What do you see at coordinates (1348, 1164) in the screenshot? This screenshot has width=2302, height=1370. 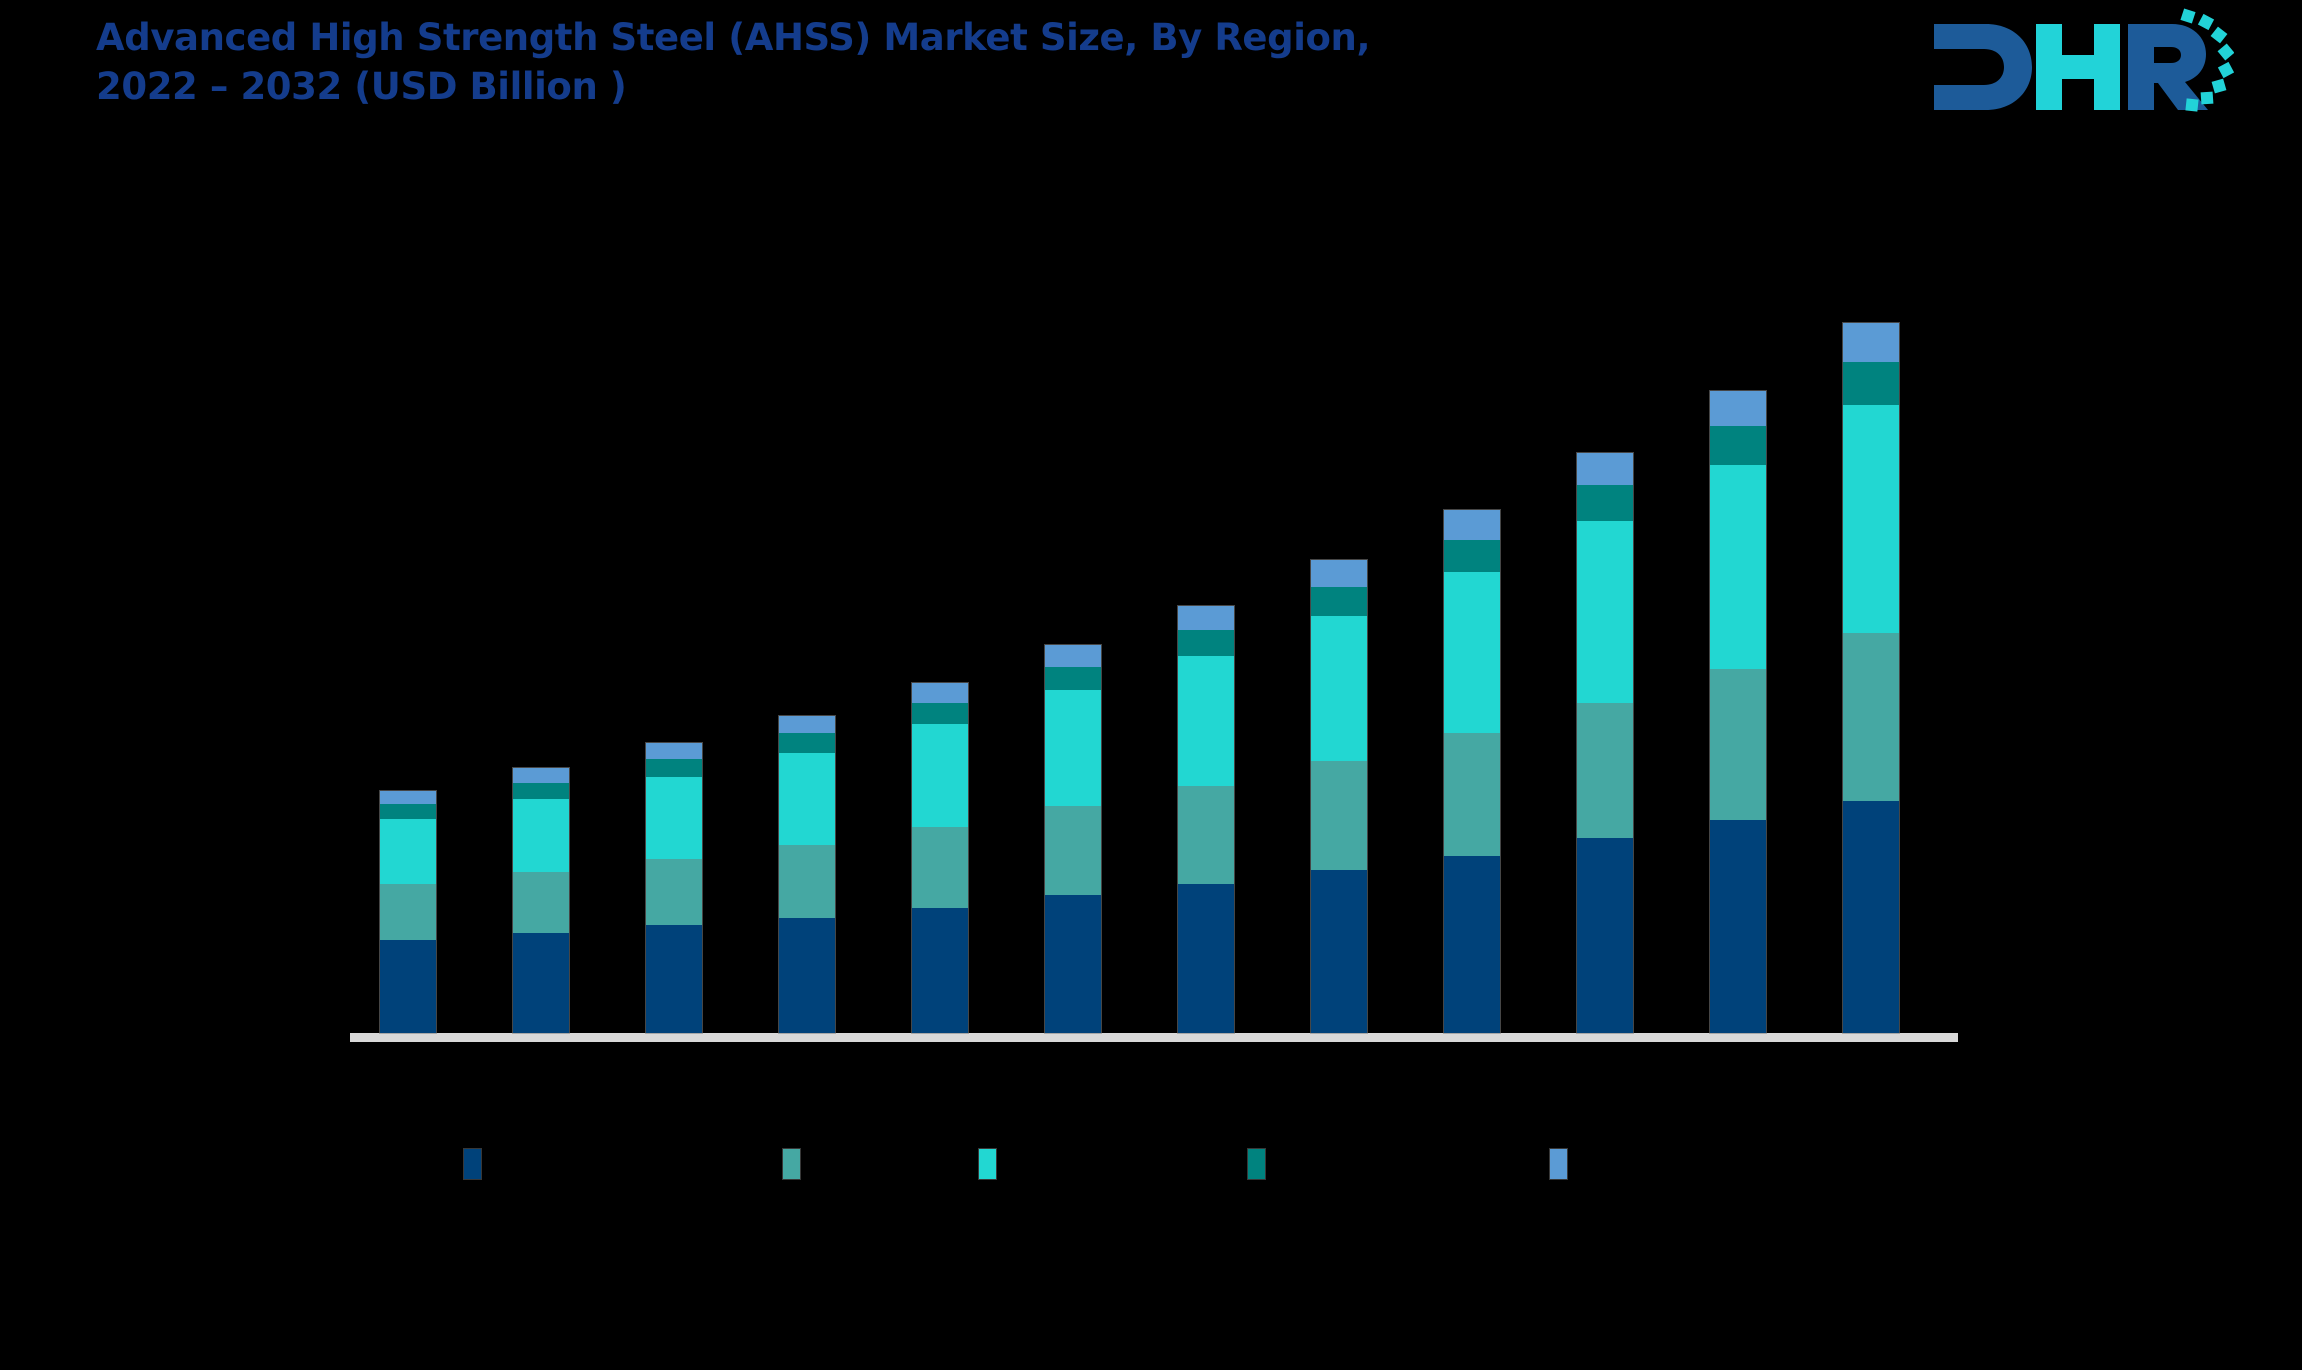 I see `legend-label: Latin America` at bounding box center [1348, 1164].